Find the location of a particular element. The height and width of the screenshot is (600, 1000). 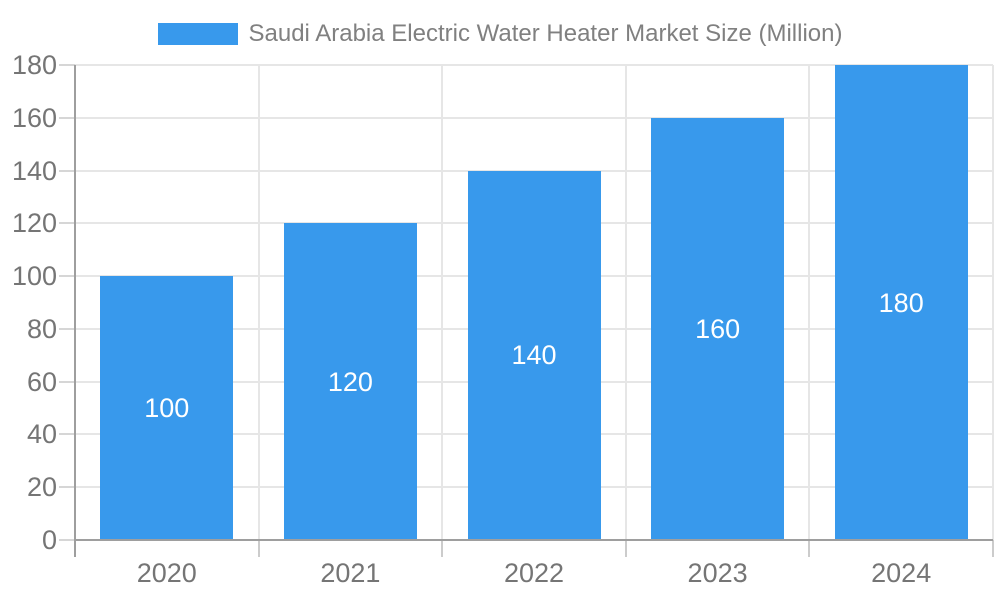

x-axis-line is located at coordinates (533, 540).